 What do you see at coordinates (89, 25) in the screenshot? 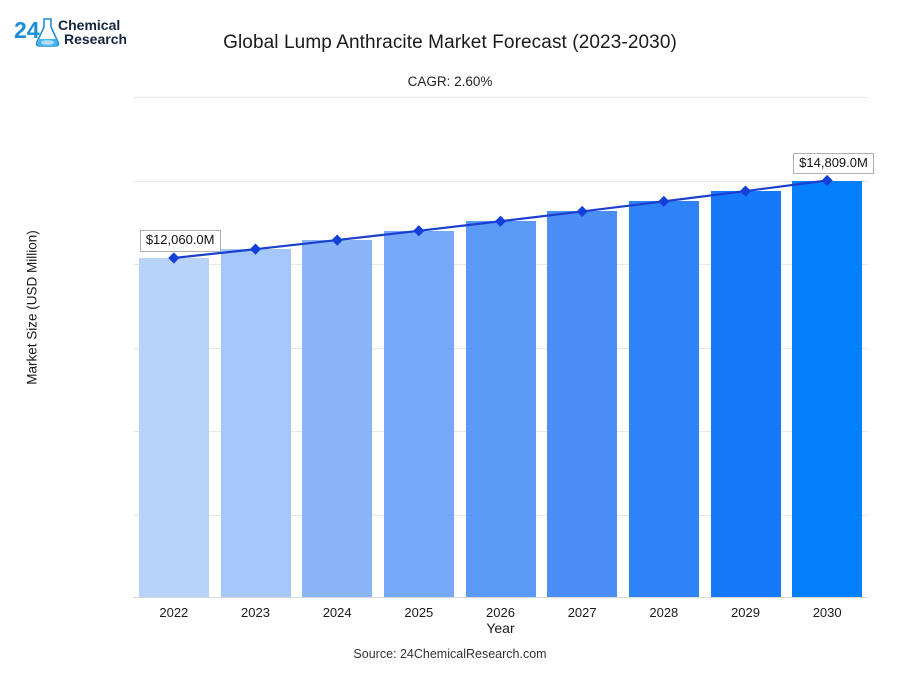
I see `svg-text: Chemical` at bounding box center [89, 25].